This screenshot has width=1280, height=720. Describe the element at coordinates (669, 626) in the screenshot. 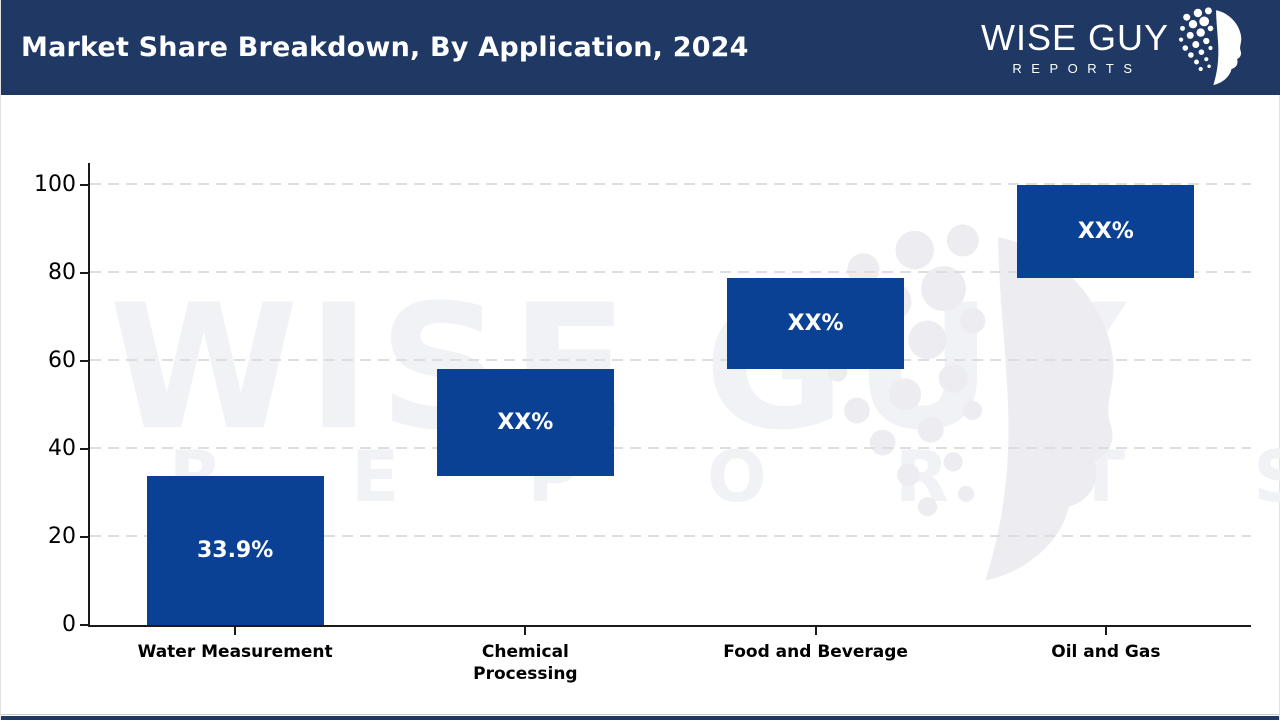

I see `x-axis` at that location.